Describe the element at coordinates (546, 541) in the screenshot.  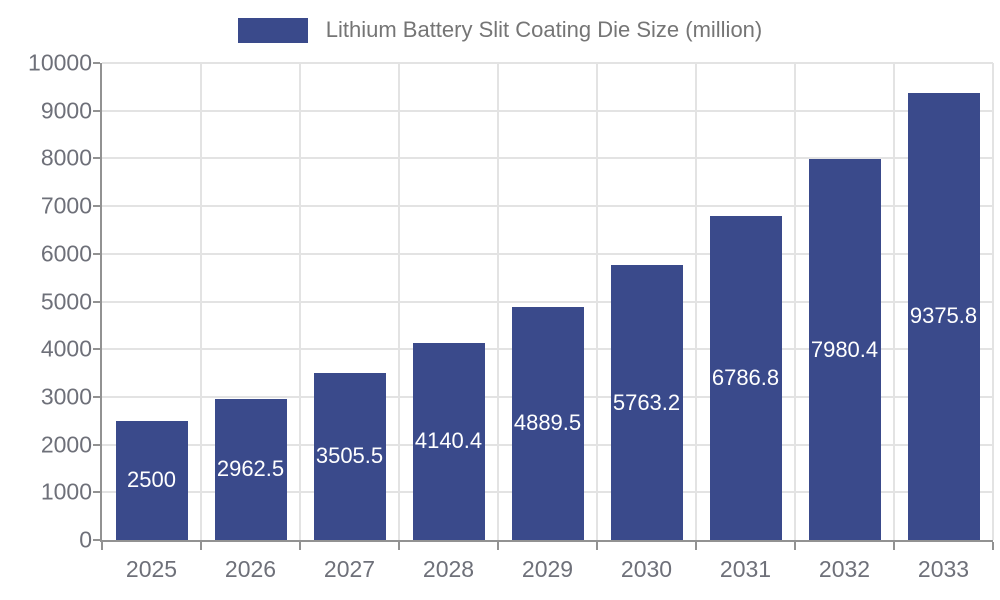
I see `x-axis-line` at that location.